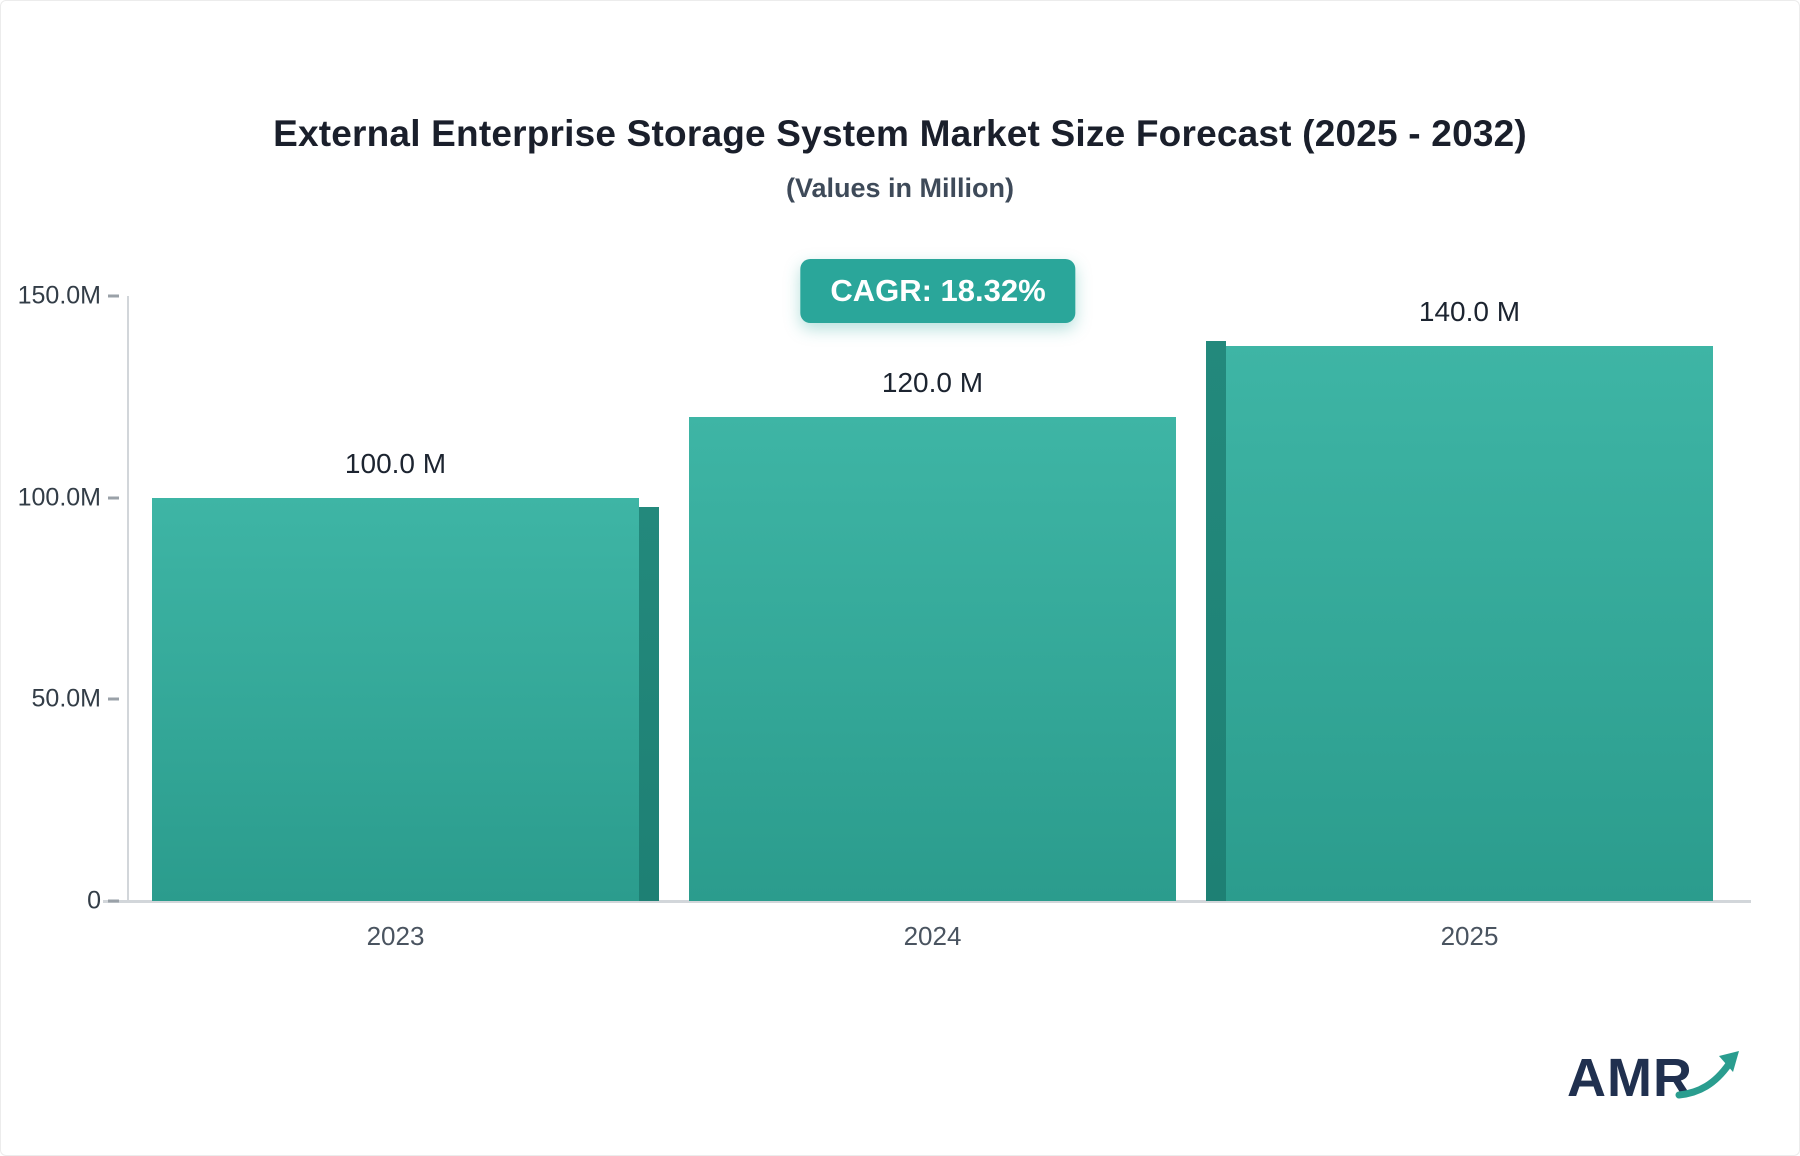  I want to click on amr-logo: AMR, so click(1655, 1078).